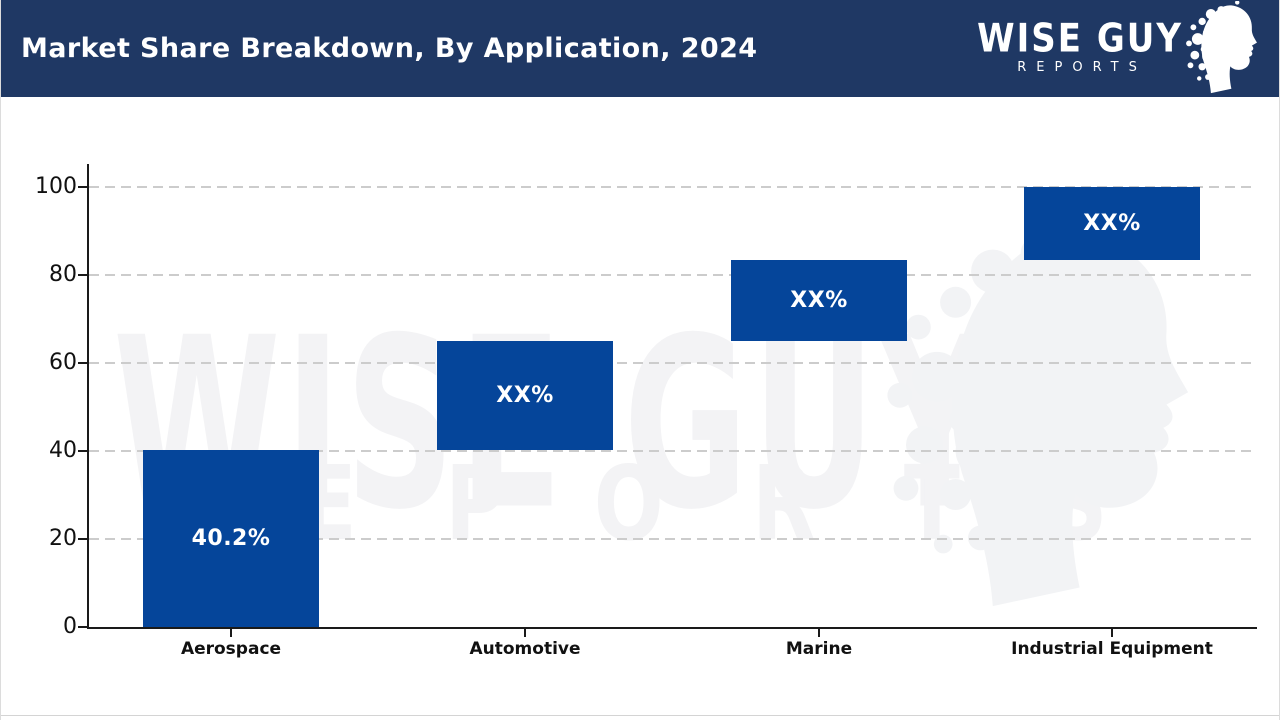  I want to click on y-tick-label: 0, so click(70, 626).